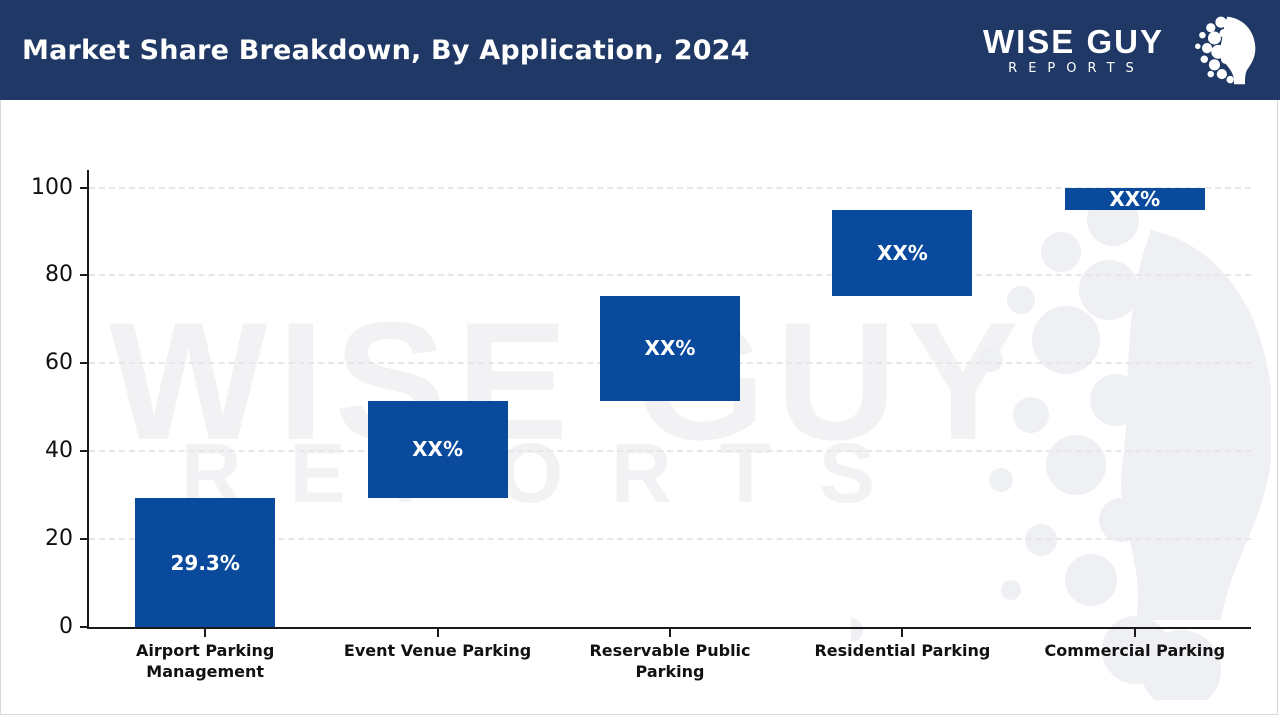  Describe the element at coordinates (59, 363) in the screenshot. I see `y-tick-label-60: 60` at that location.